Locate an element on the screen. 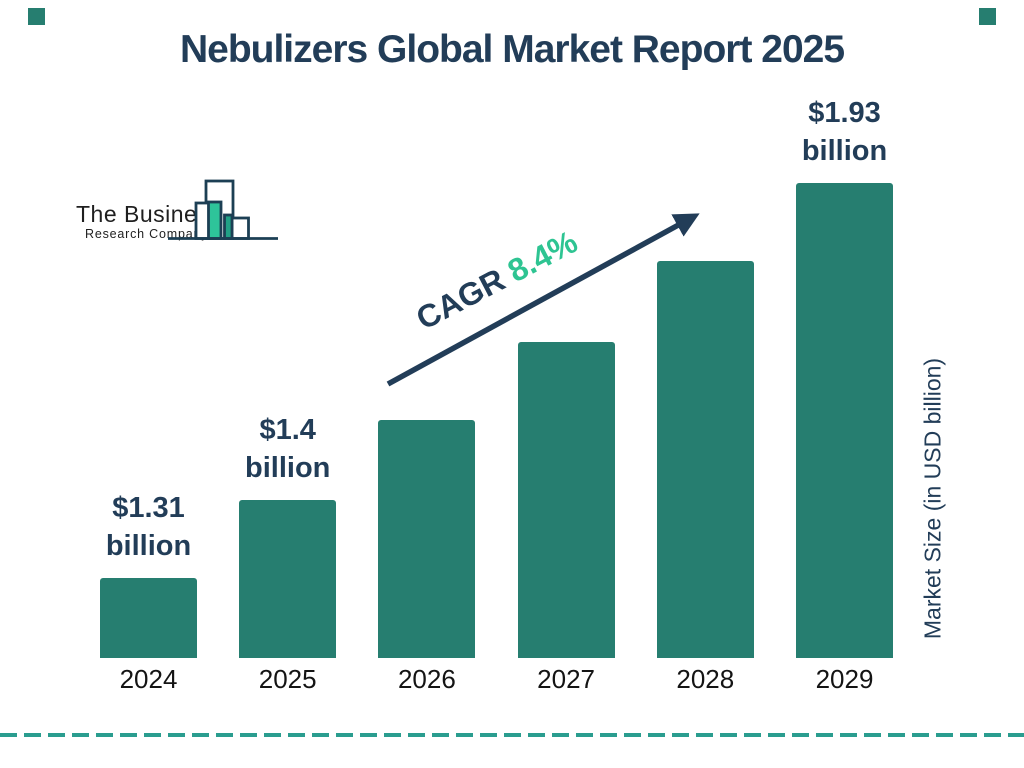 Image resolution: width=1024 pixels, height=768 pixels. x-axis-label-2028: 2028 is located at coordinates (705, 679).